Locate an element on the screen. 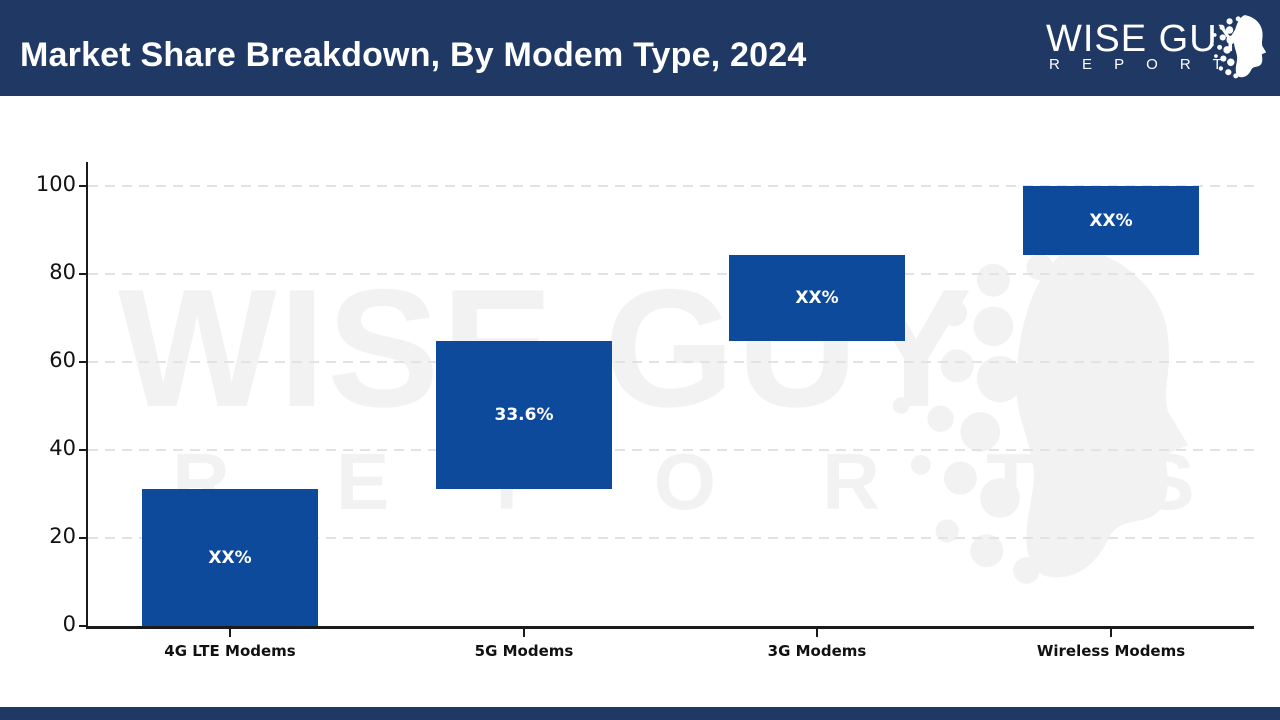 Image resolution: width=1280 pixels, height=720 pixels. logo-tagline: R E P O R T S is located at coordinates (1156, 64).